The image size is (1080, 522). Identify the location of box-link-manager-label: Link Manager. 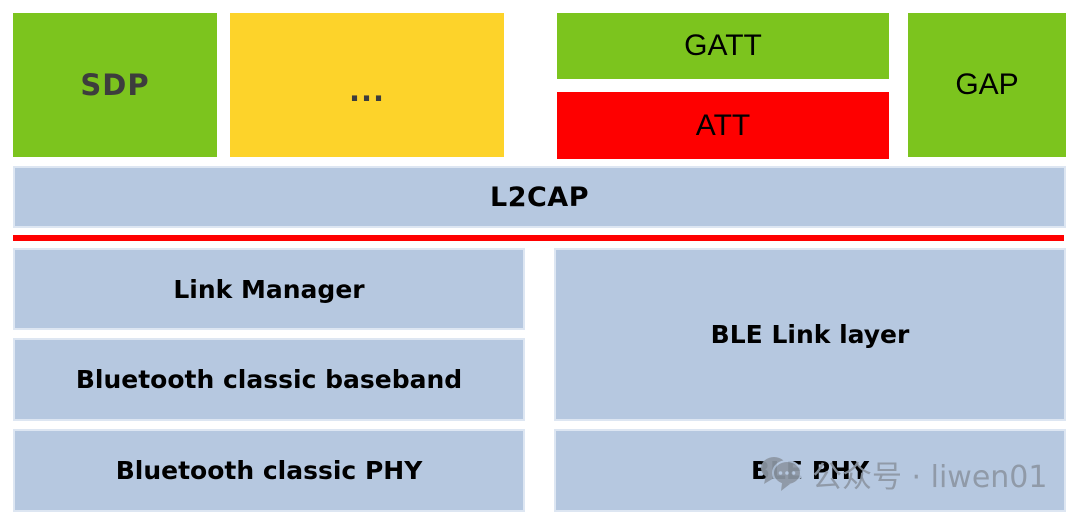
(269, 289).